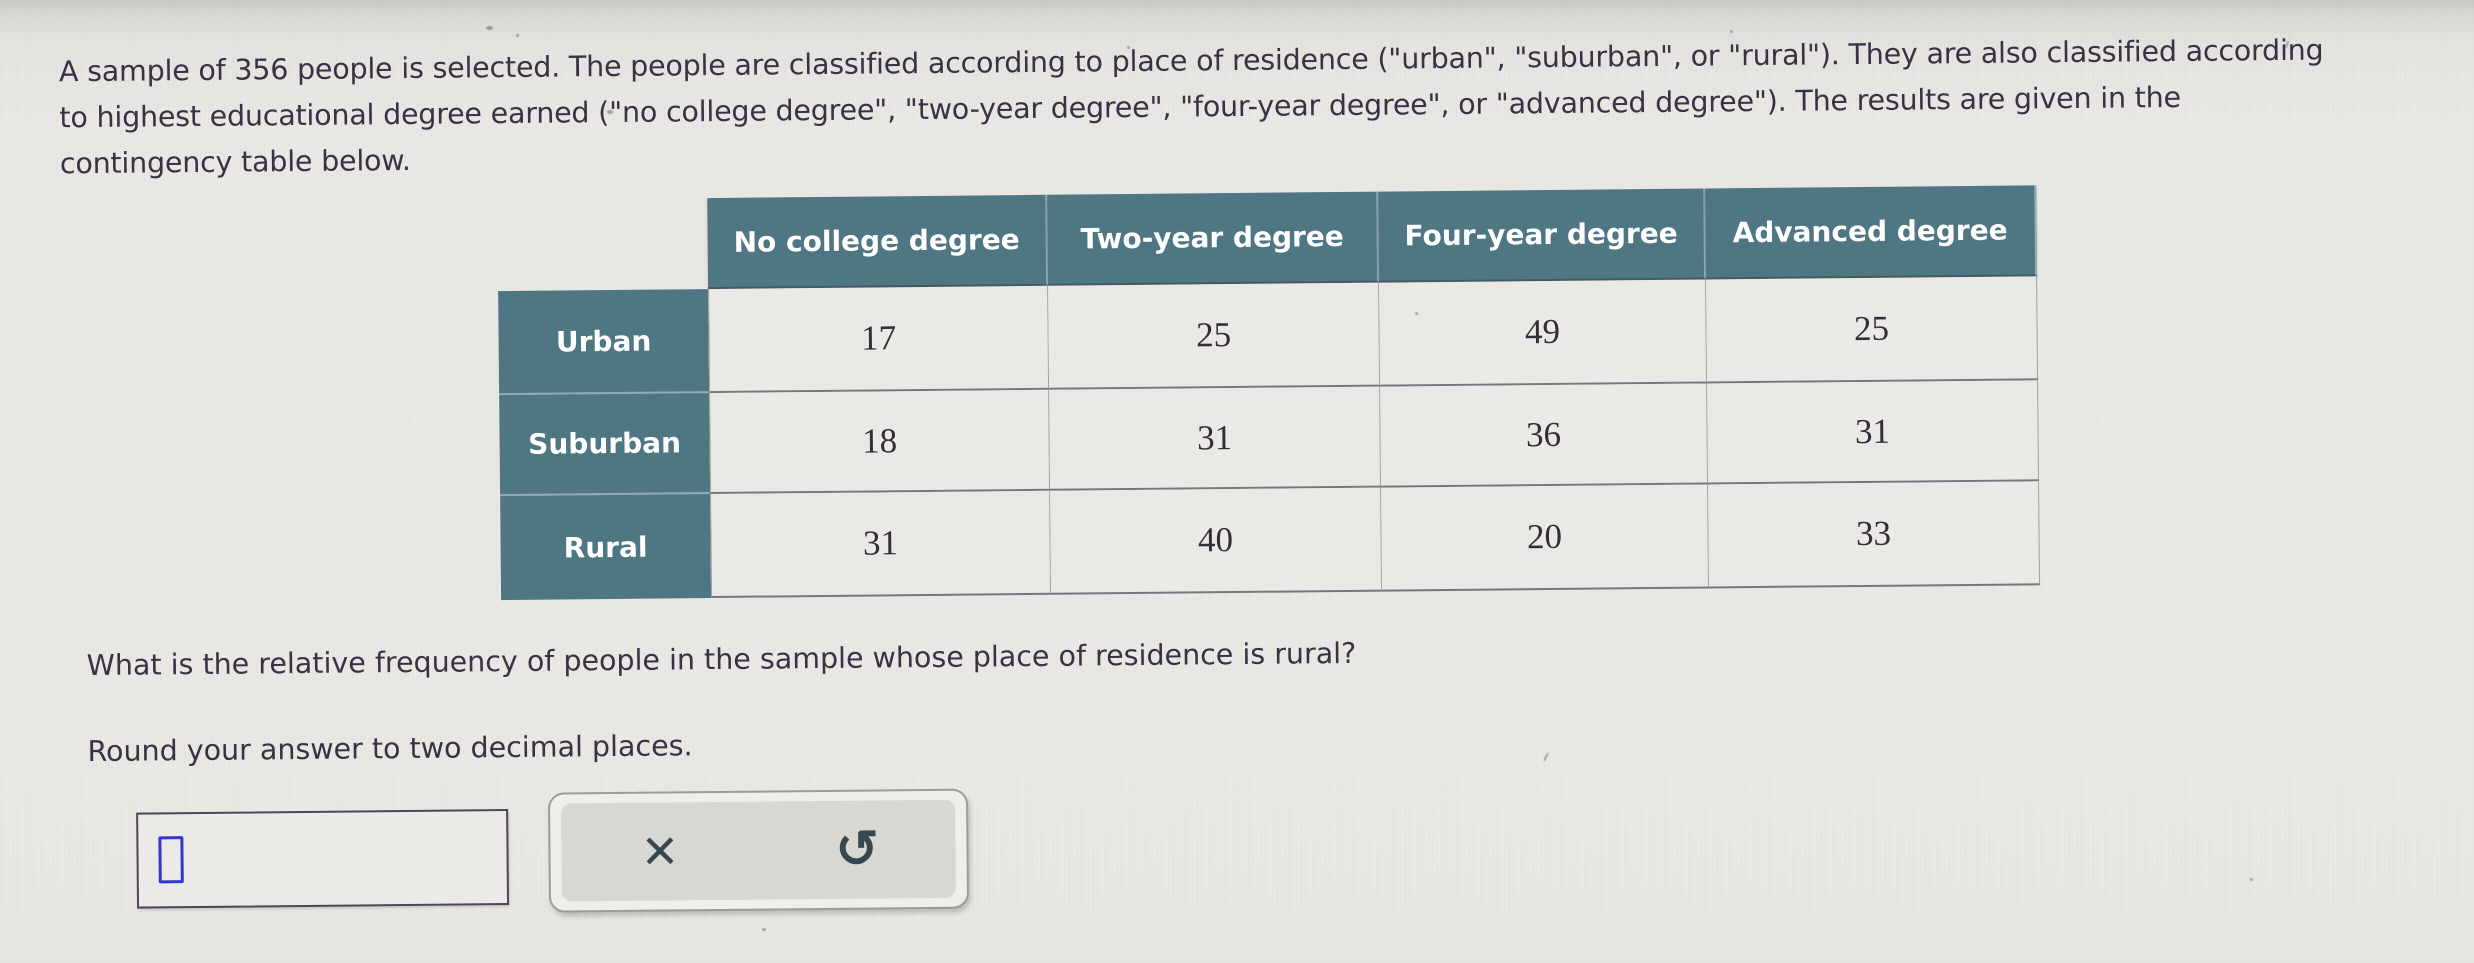 Image resolution: width=2474 pixels, height=963 pixels. What do you see at coordinates (880, 442) in the screenshot?
I see `table-cell: 18` at bounding box center [880, 442].